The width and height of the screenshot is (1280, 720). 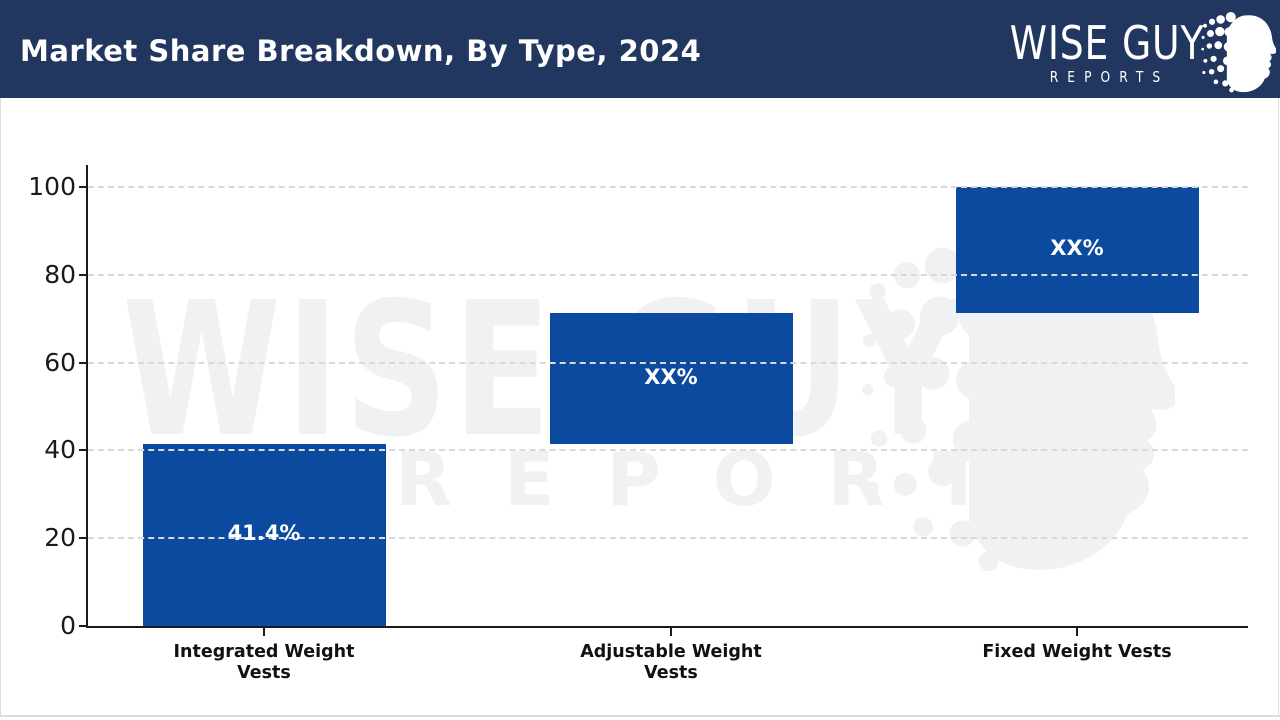 What do you see at coordinates (1278, 407) in the screenshot?
I see `right-edge-line` at bounding box center [1278, 407].